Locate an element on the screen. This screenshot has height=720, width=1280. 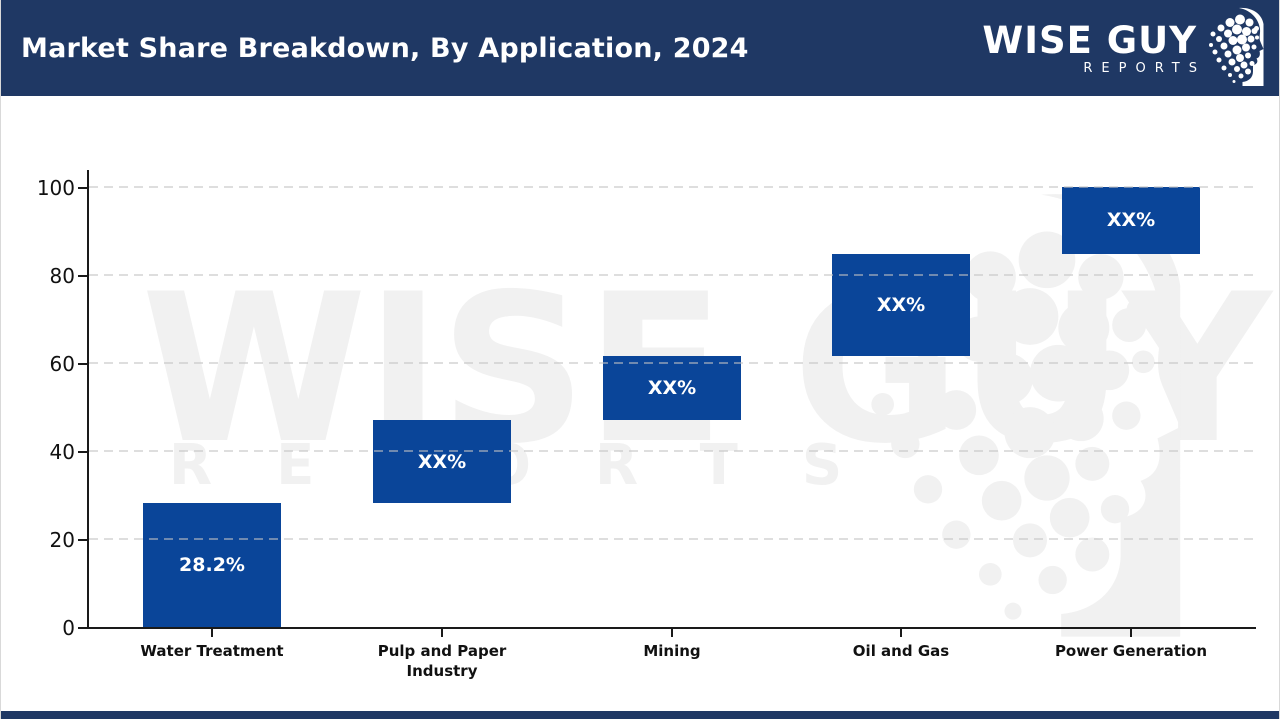
x-category-label: Power Generation is located at coordinates (1131, 651).